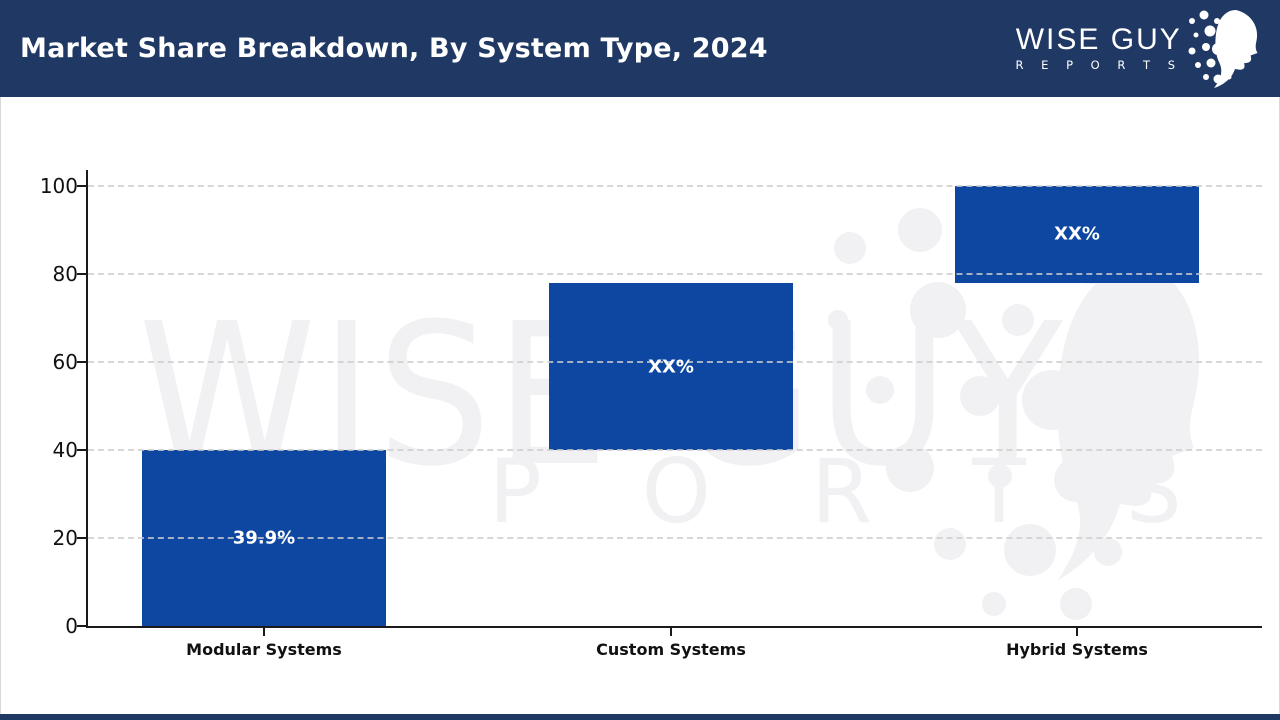  What do you see at coordinates (1098, 40) in the screenshot?
I see `brand-logo-name: WISE GUY` at bounding box center [1098, 40].